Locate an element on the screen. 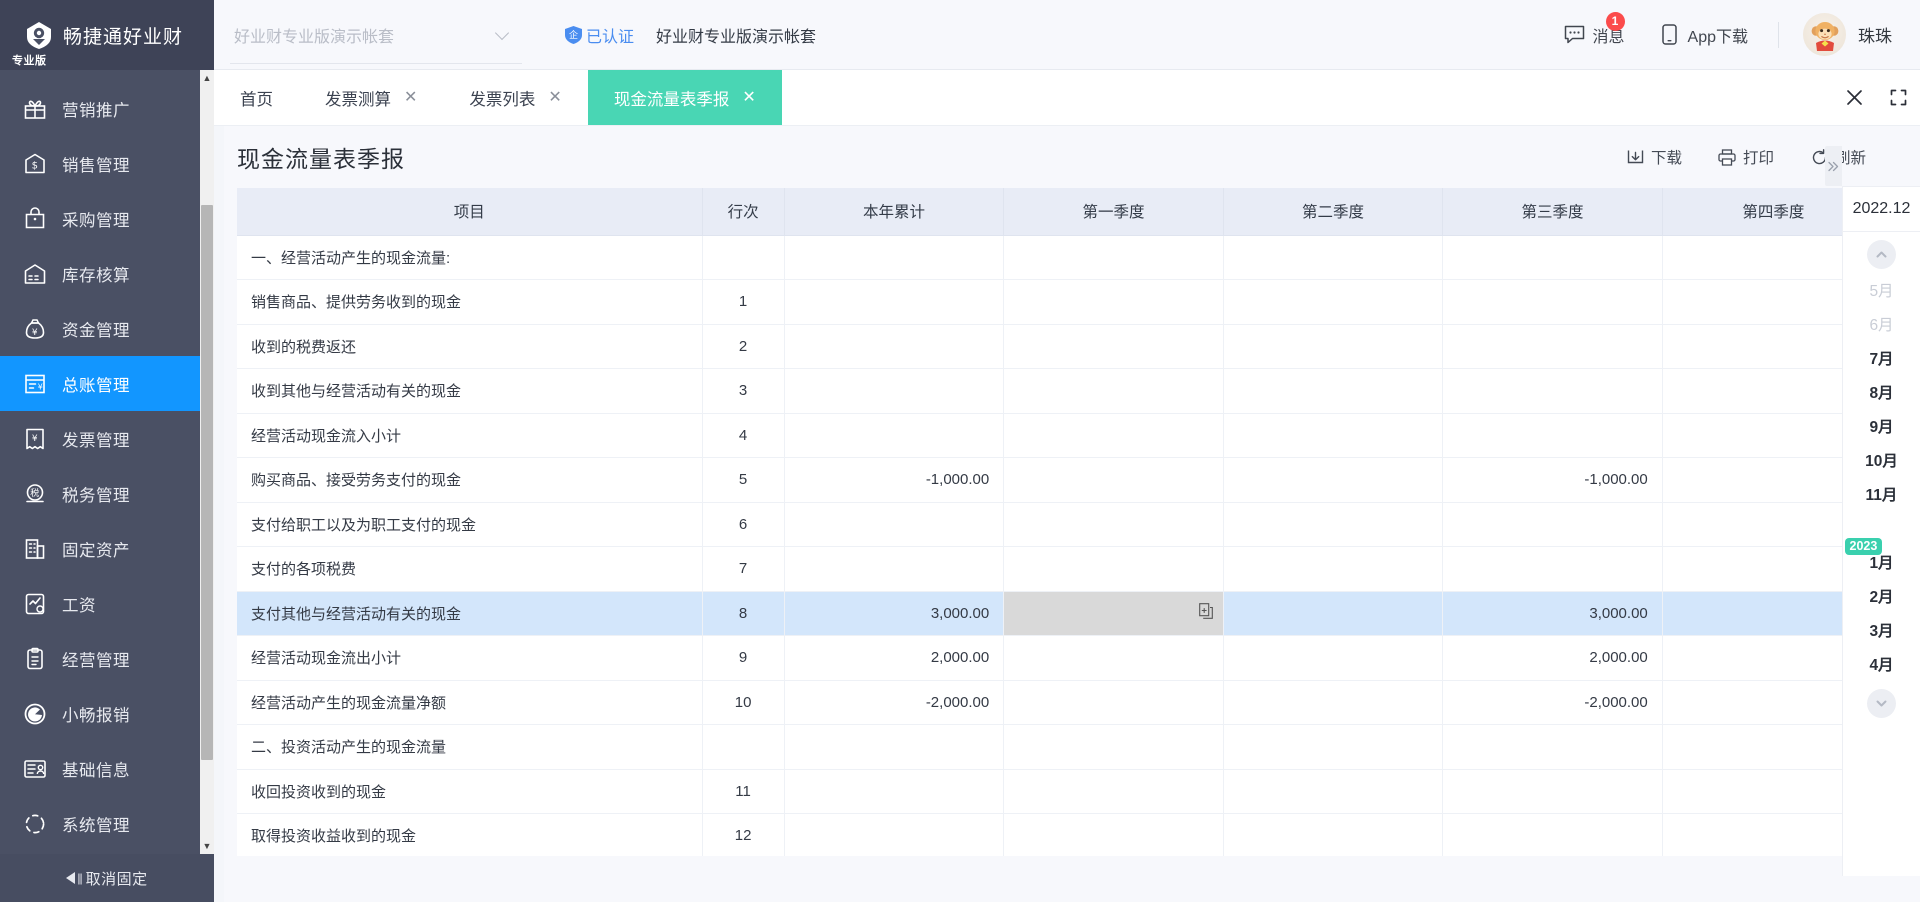  table-row: 经营活动现金流出小计 9 2,000.00 2,000.00 is located at coordinates (1060, 658).